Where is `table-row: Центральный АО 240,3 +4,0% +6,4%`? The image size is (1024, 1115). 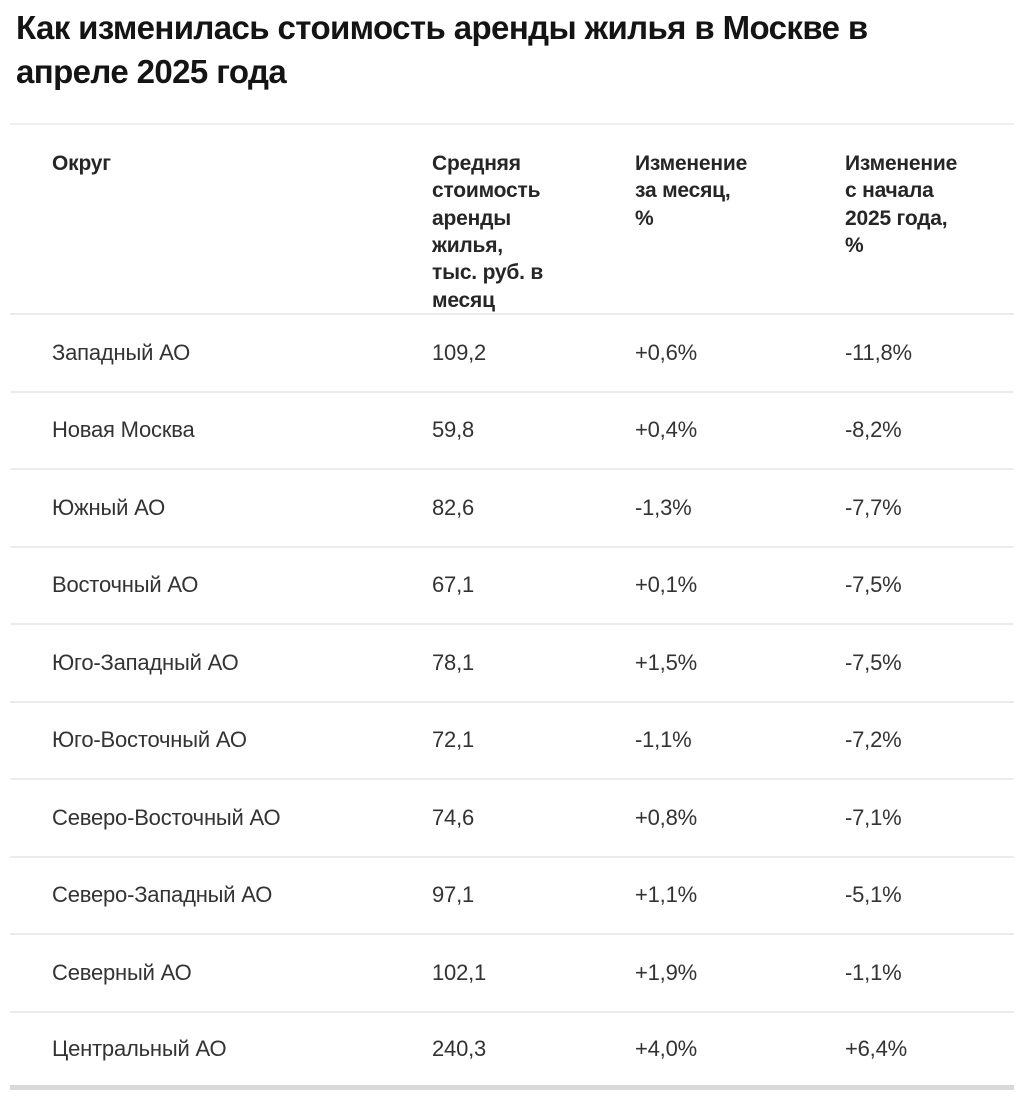 table-row: Центральный АО 240,3 +4,0% +6,4% is located at coordinates (512, 1052).